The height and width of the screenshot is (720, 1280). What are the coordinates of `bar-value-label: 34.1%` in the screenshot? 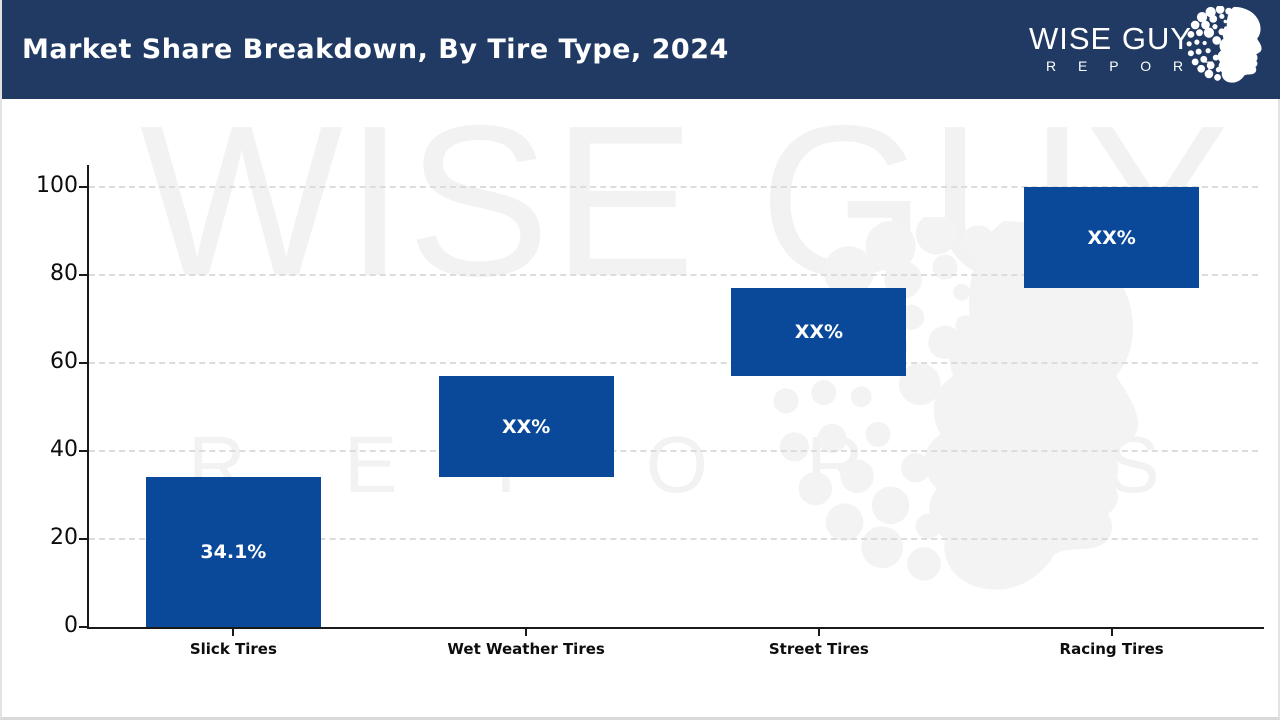 It's located at (233, 551).